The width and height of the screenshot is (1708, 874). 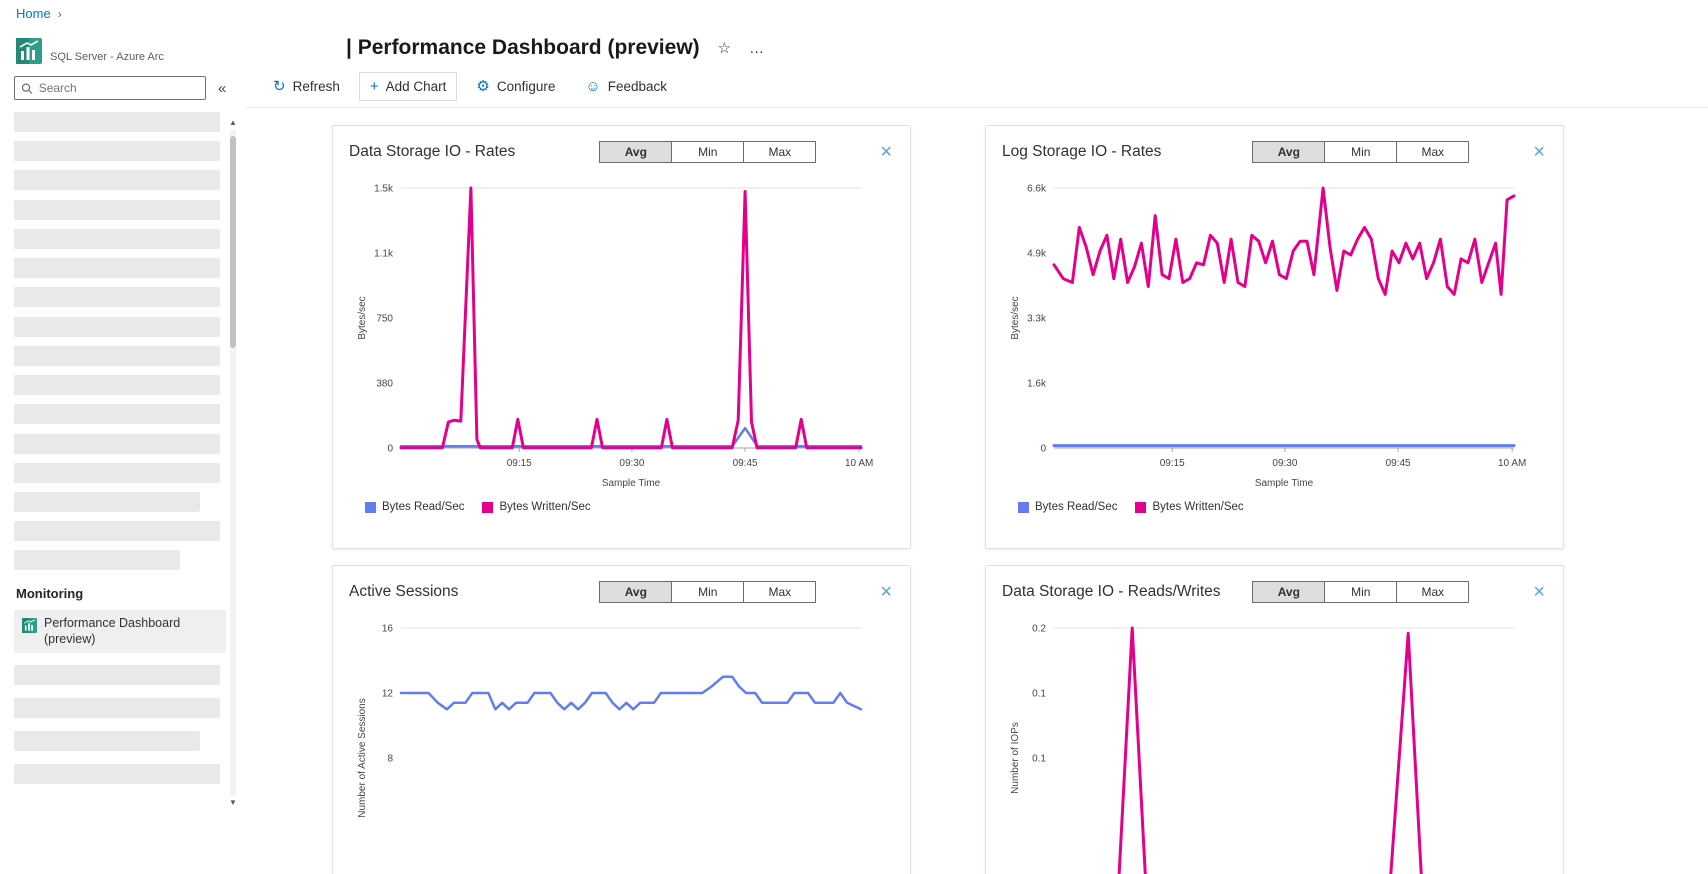 What do you see at coordinates (306, 86) in the screenshot?
I see `toolbar-refresh-button: ↻ Refresh` at bounding box center [306, 86].